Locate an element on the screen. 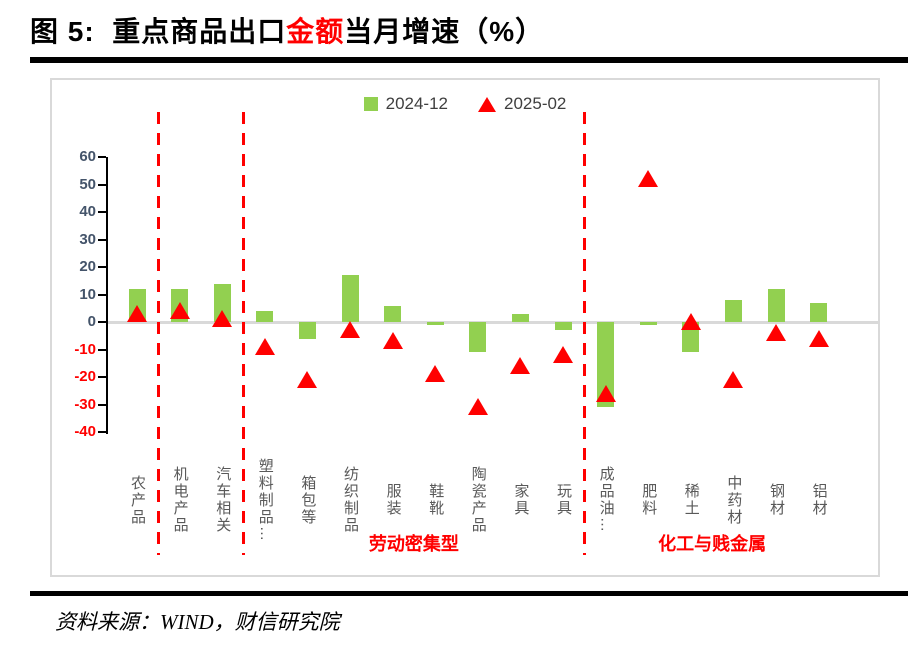 Image resolution: width=920 pixels, height=654 pixels. chart-legend: 2024-12 2025-02 is located at coordinates (465, 104).